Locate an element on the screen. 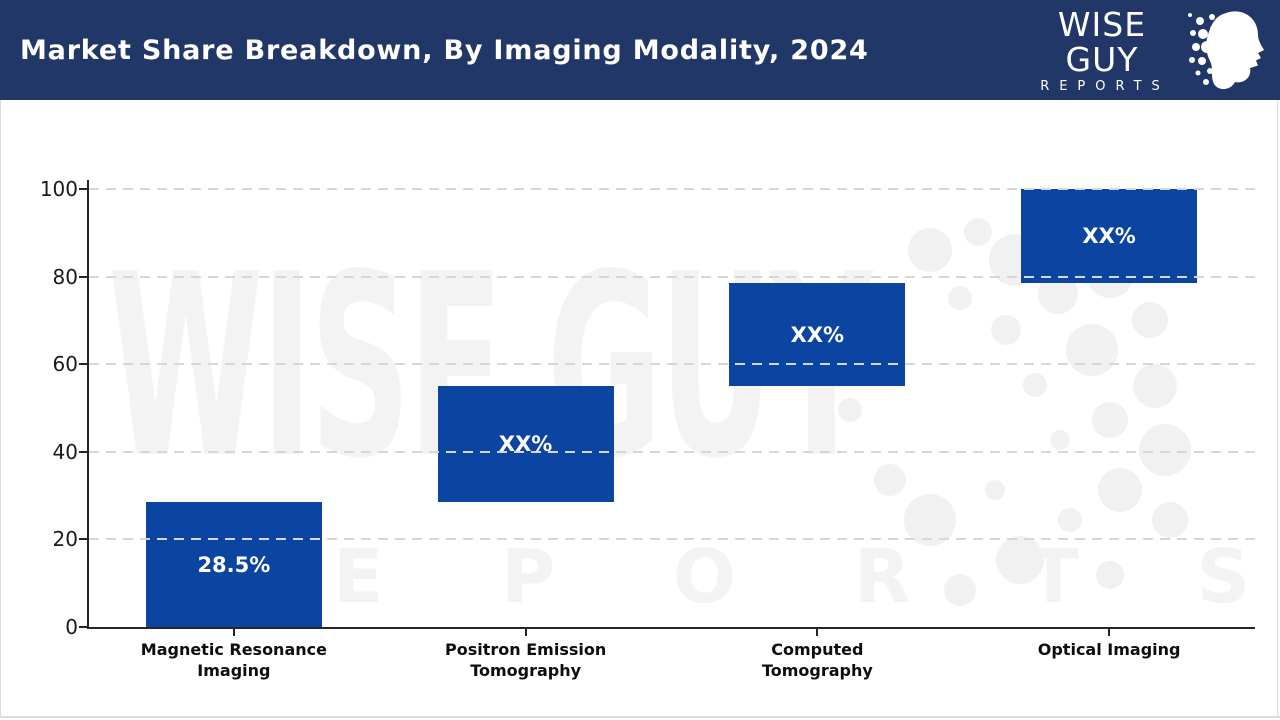 This screenshot has height=720, width=1280. bar-value-label: 28.5% is located at coordinates (234, 564).